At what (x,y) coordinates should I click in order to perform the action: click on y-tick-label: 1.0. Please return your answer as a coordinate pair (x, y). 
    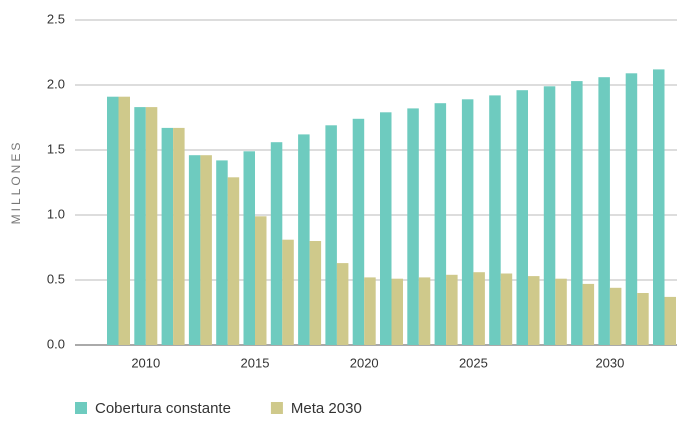
    Looking at the image, I should click on (56, 213).